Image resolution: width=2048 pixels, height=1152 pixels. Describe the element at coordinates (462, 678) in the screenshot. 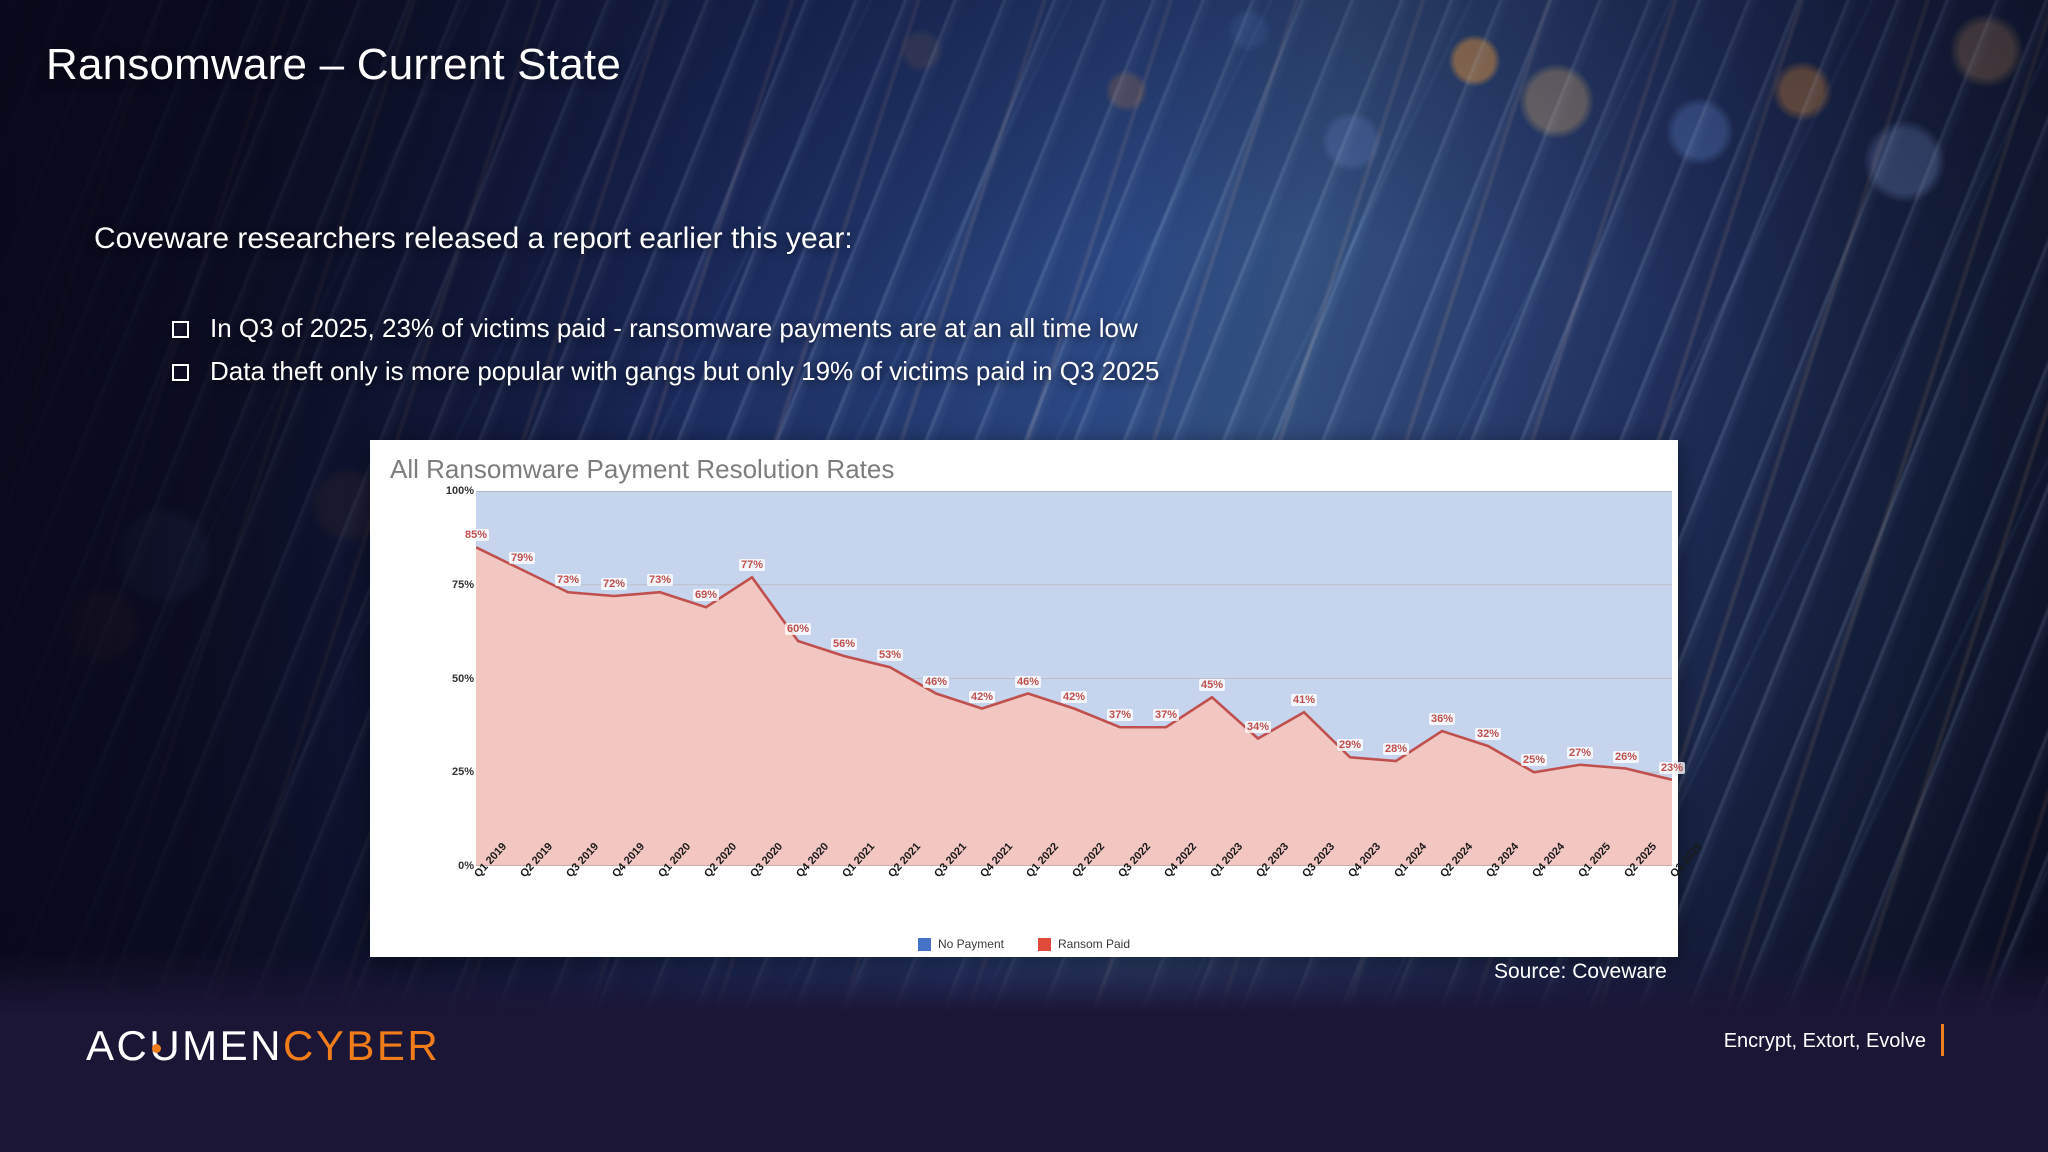

I see `y-axis-tick-label: 50%` at that location.